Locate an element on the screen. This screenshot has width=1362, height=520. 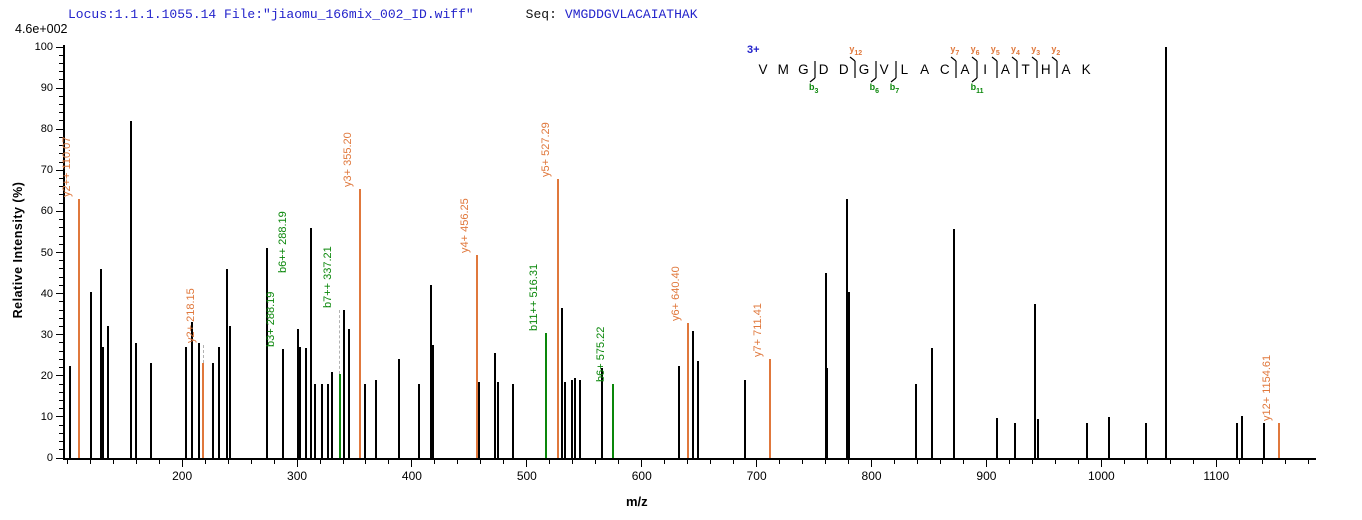
y-axis-tick-label: 10 is located at coordinates (46, 416).